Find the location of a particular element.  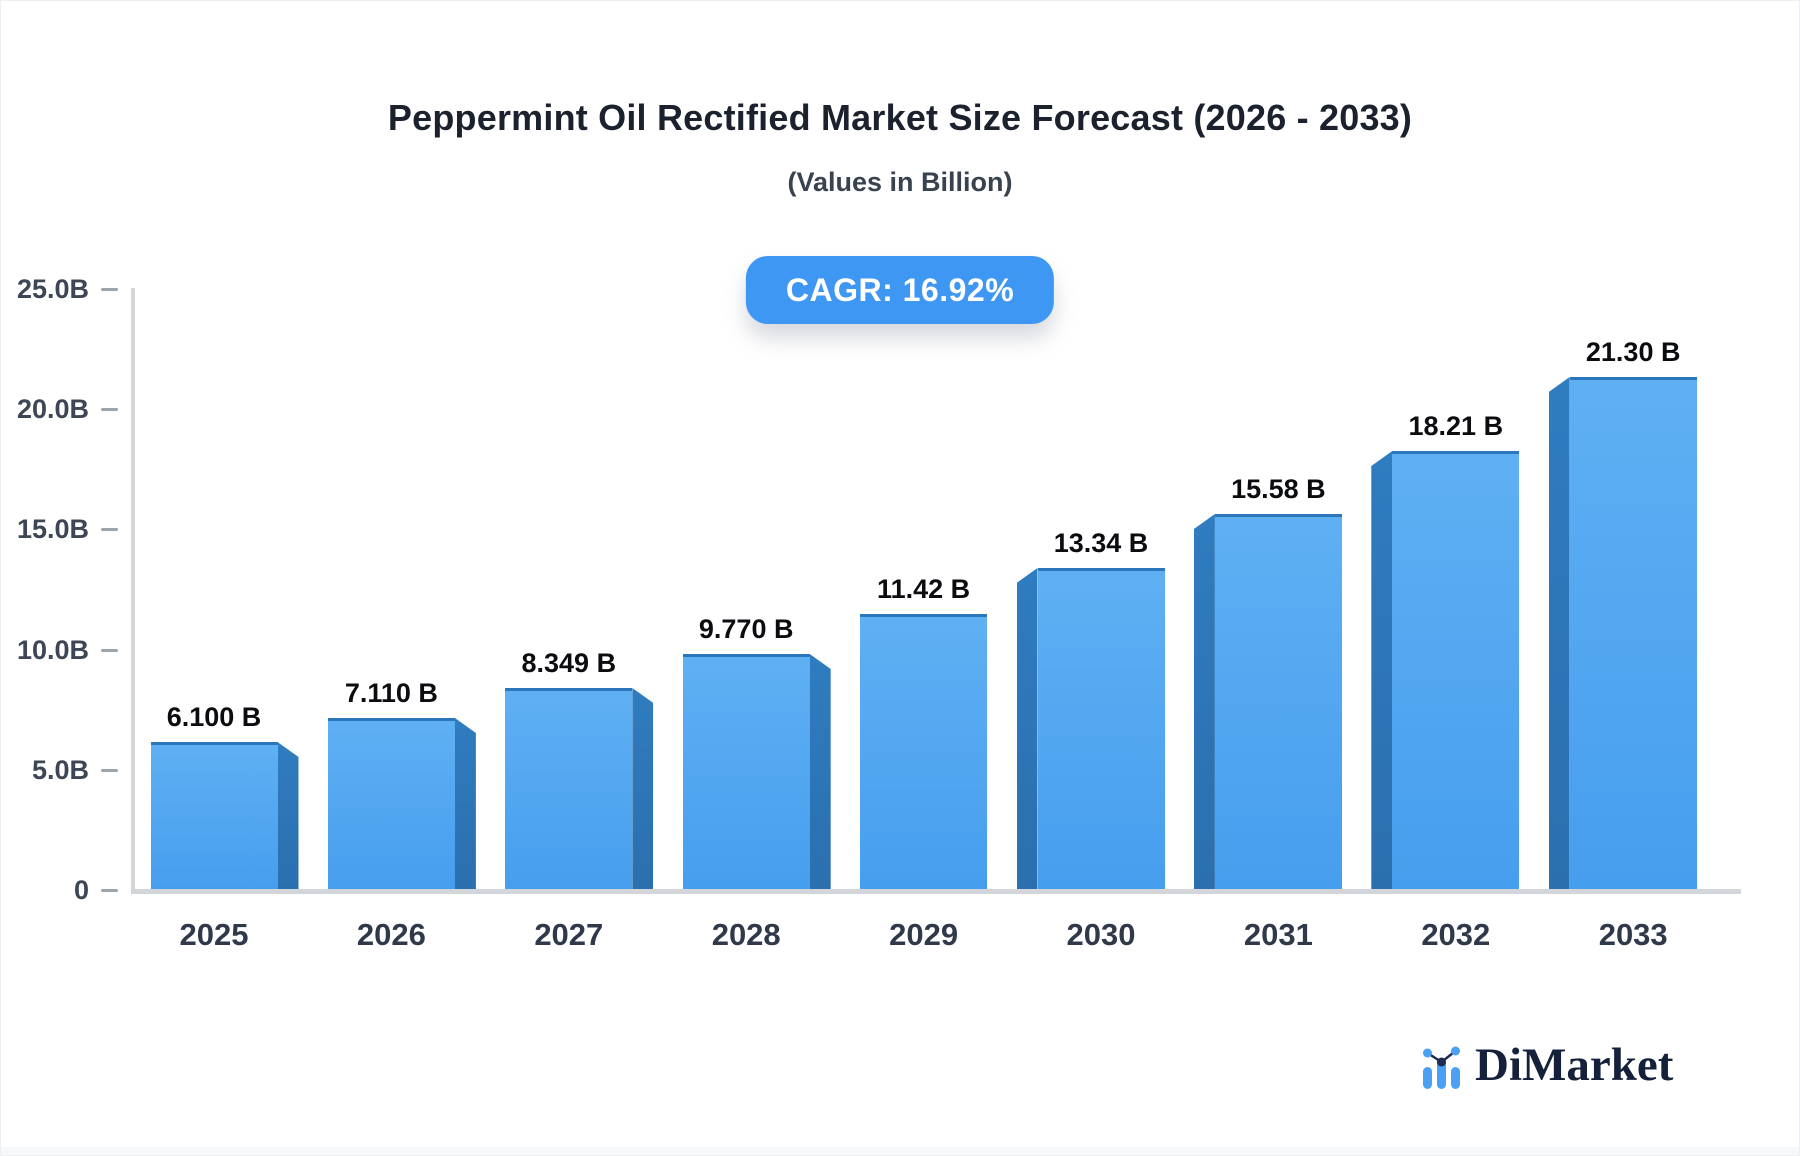

y-tick-label: 0 is located at coordinates (81, 890).